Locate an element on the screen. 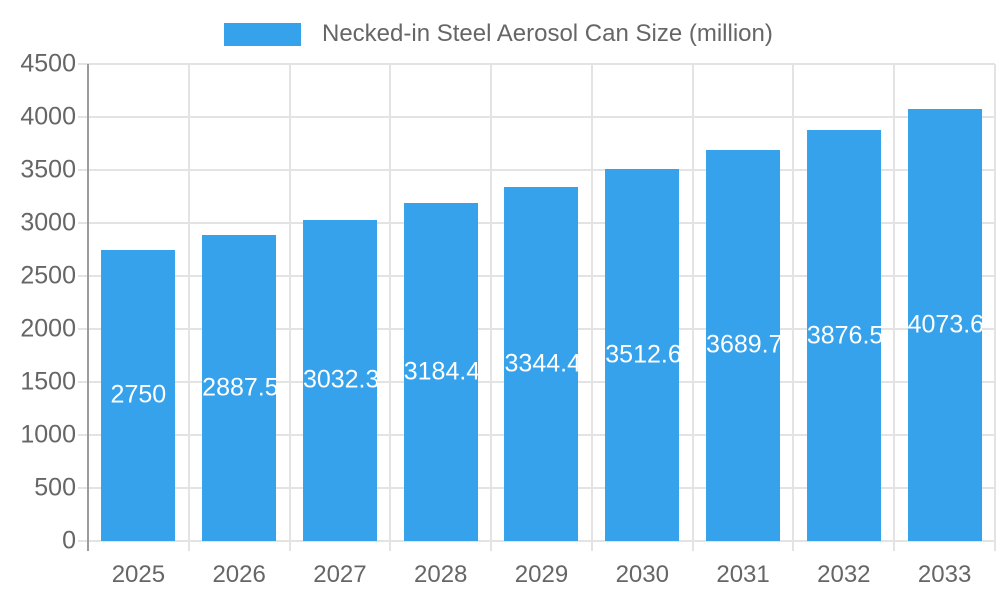  bar-value-annotation: 3512.64 is located at coordinates (642, 354).